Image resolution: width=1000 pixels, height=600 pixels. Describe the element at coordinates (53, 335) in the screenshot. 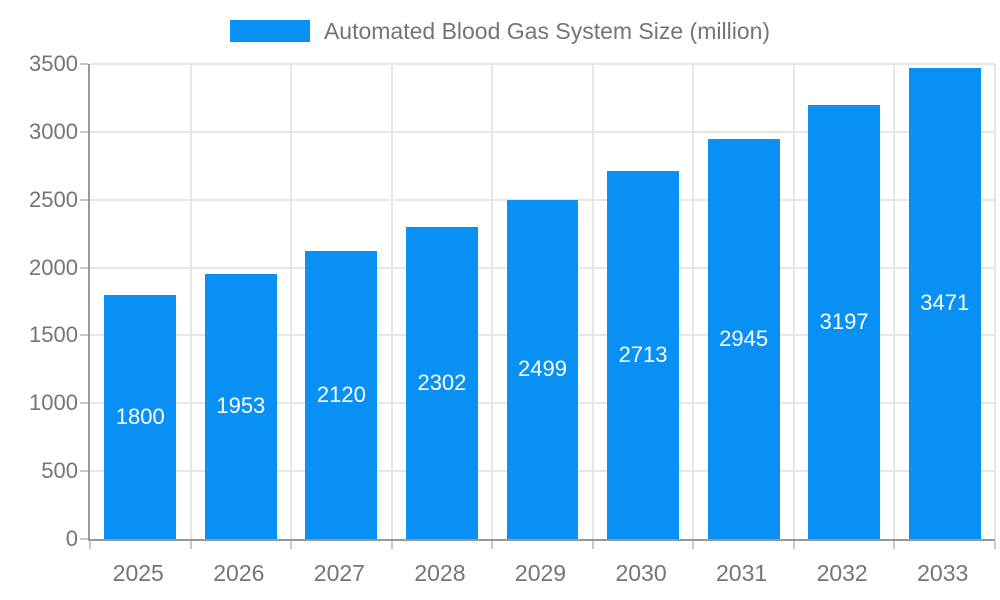

I see `y-axis-label: 1500` at that location.